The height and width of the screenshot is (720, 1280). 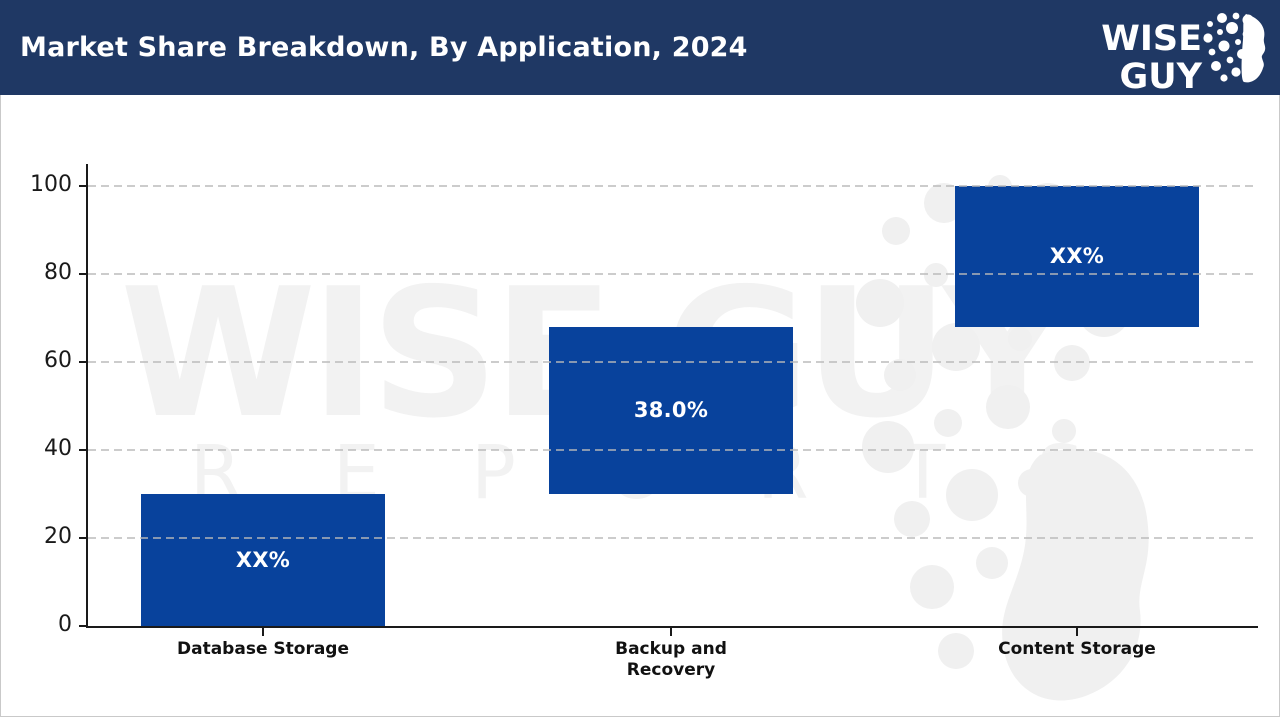 I want to click on y-axis-line, so click(x=87, y=396).